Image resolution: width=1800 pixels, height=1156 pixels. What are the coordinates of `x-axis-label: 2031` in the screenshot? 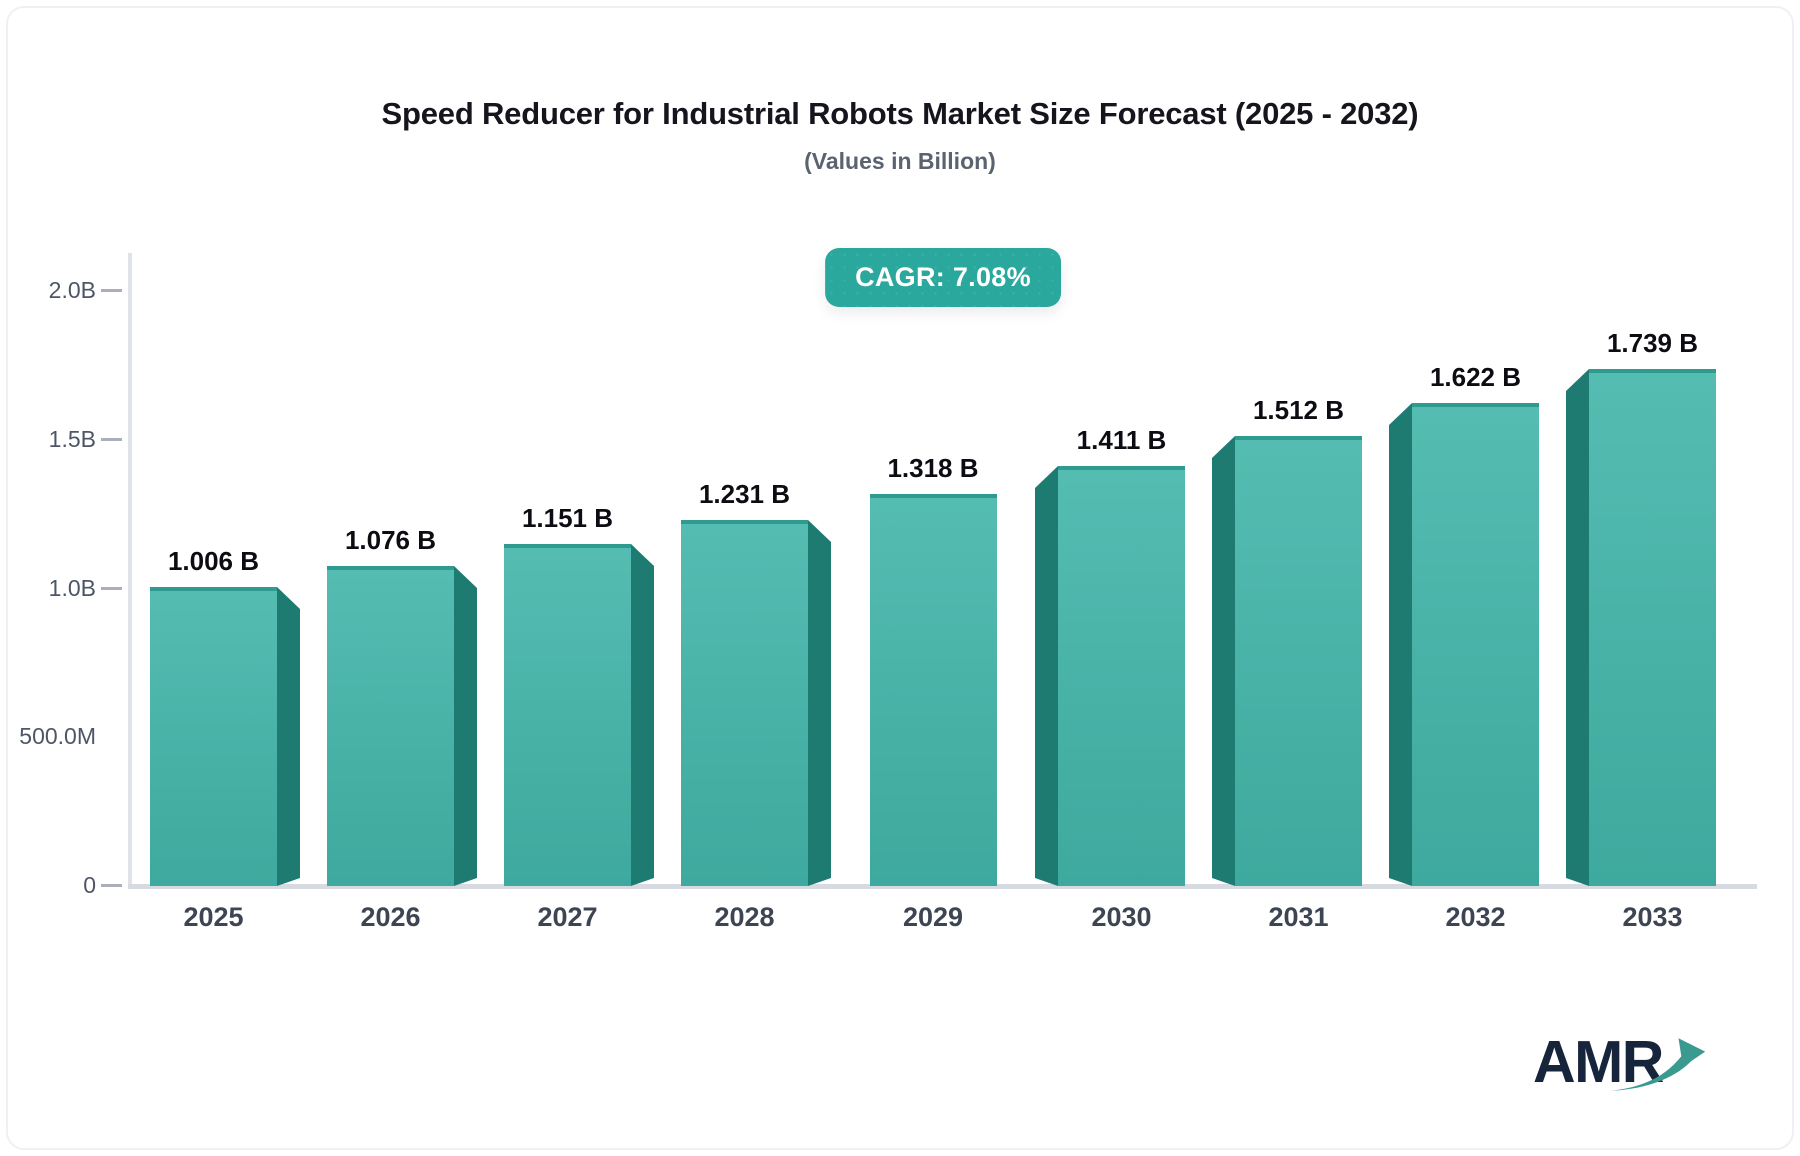 It's located at (1298, 917).